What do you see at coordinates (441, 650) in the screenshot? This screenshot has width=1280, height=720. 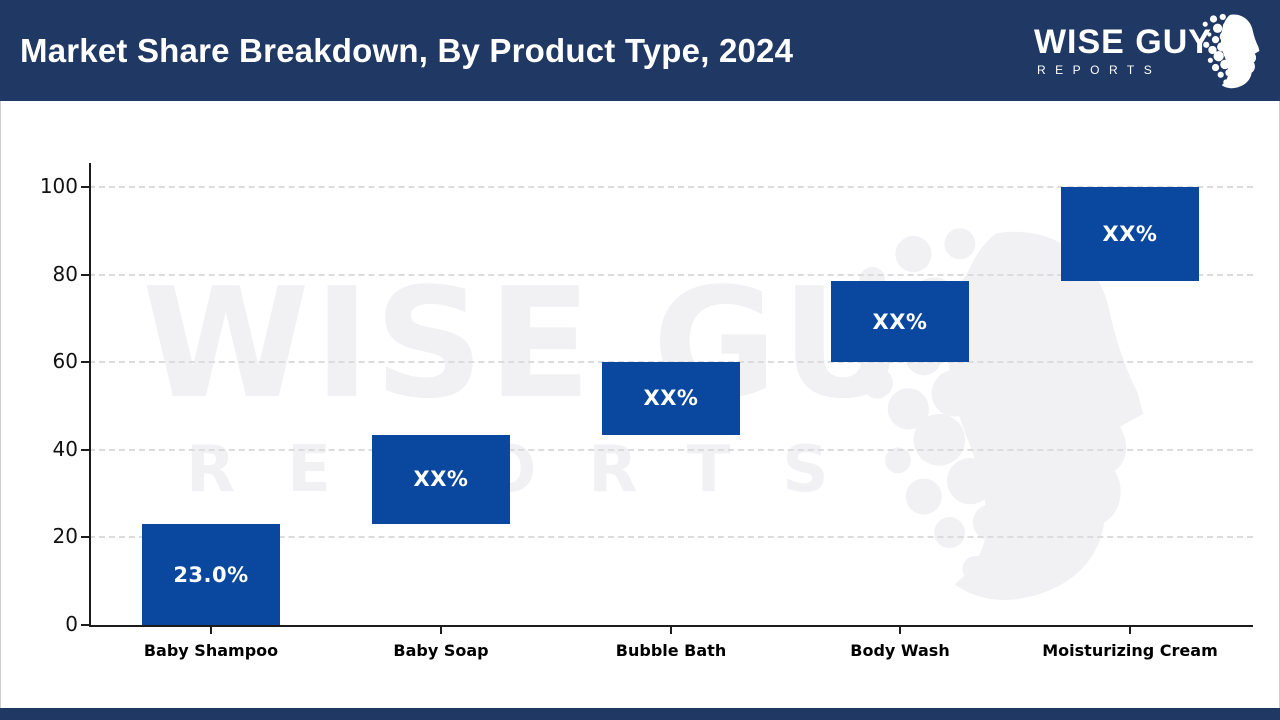 I see `x-category-label-2: Baby Soap` at bounding box center [441, 650].